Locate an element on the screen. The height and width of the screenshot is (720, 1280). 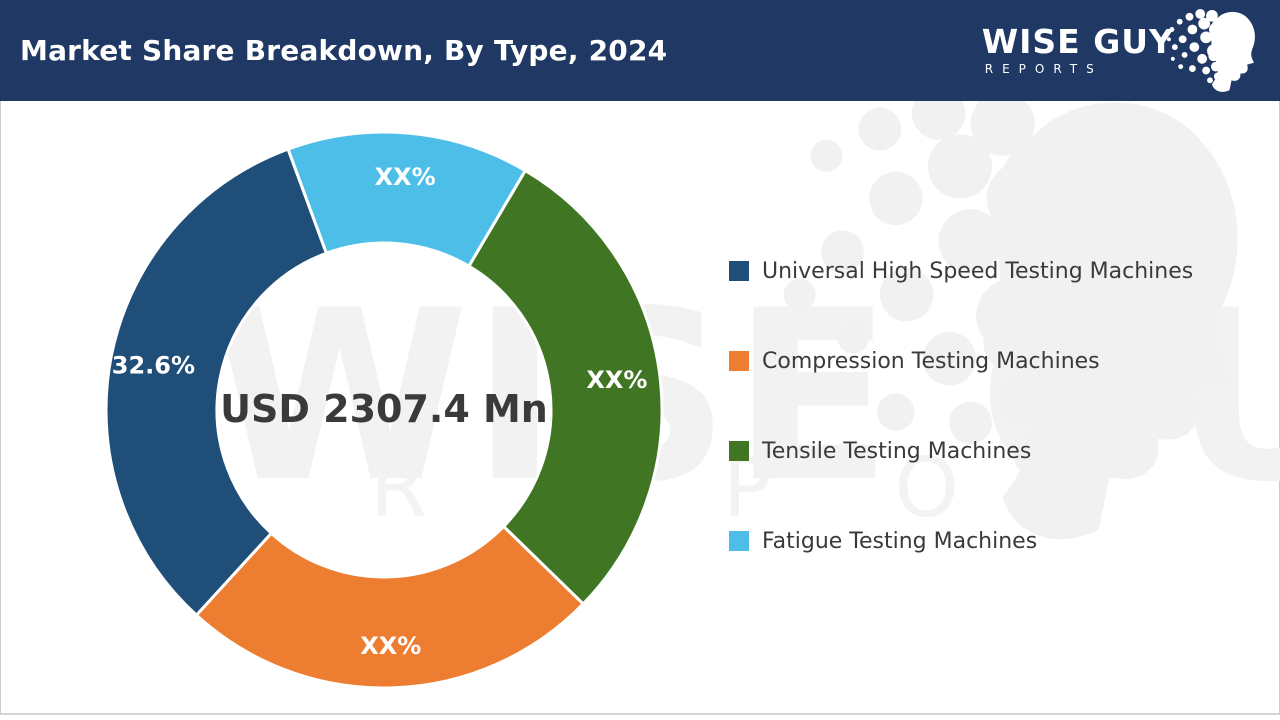
wise-guy-logo: WISE GUY REPORTS is located at coordinates (1122, 51).